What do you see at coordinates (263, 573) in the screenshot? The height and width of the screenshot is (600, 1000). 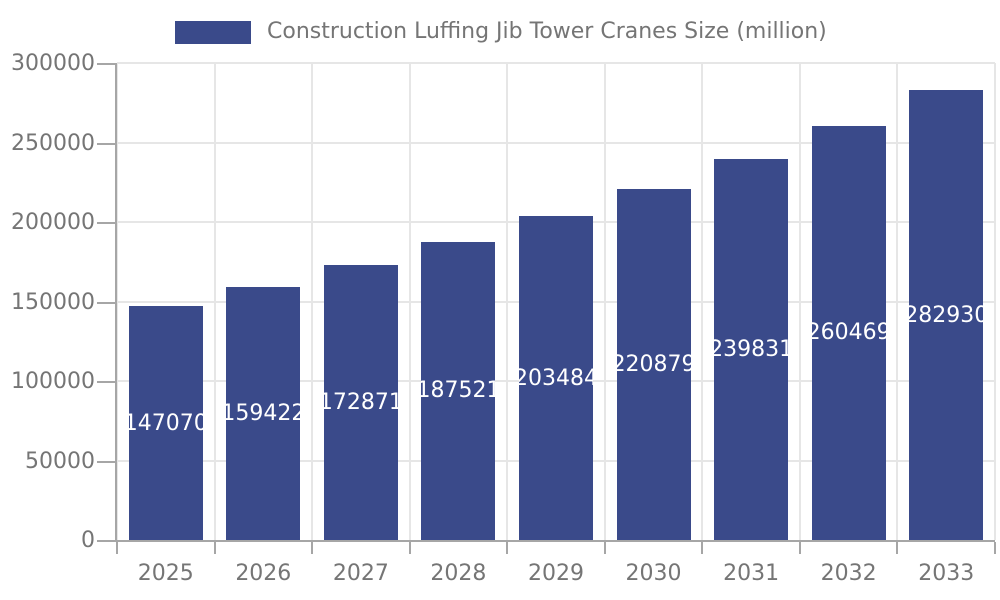 I see `x-tick-label-2026: 2026` at bounding box center [263, 573].